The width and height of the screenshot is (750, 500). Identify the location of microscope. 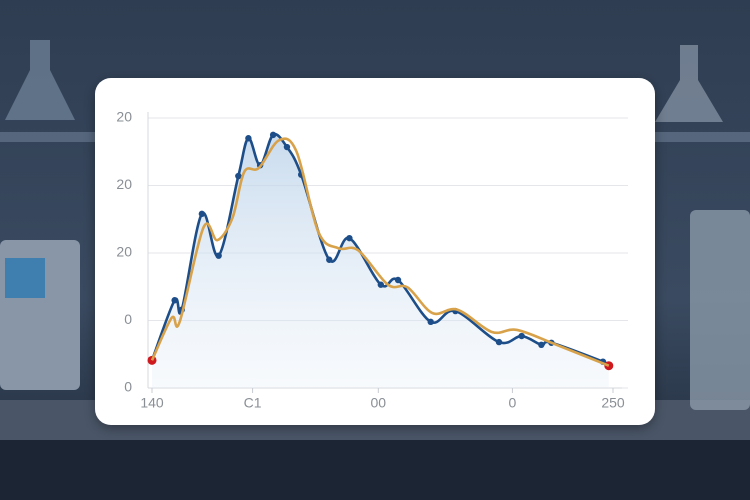
(720, 310).